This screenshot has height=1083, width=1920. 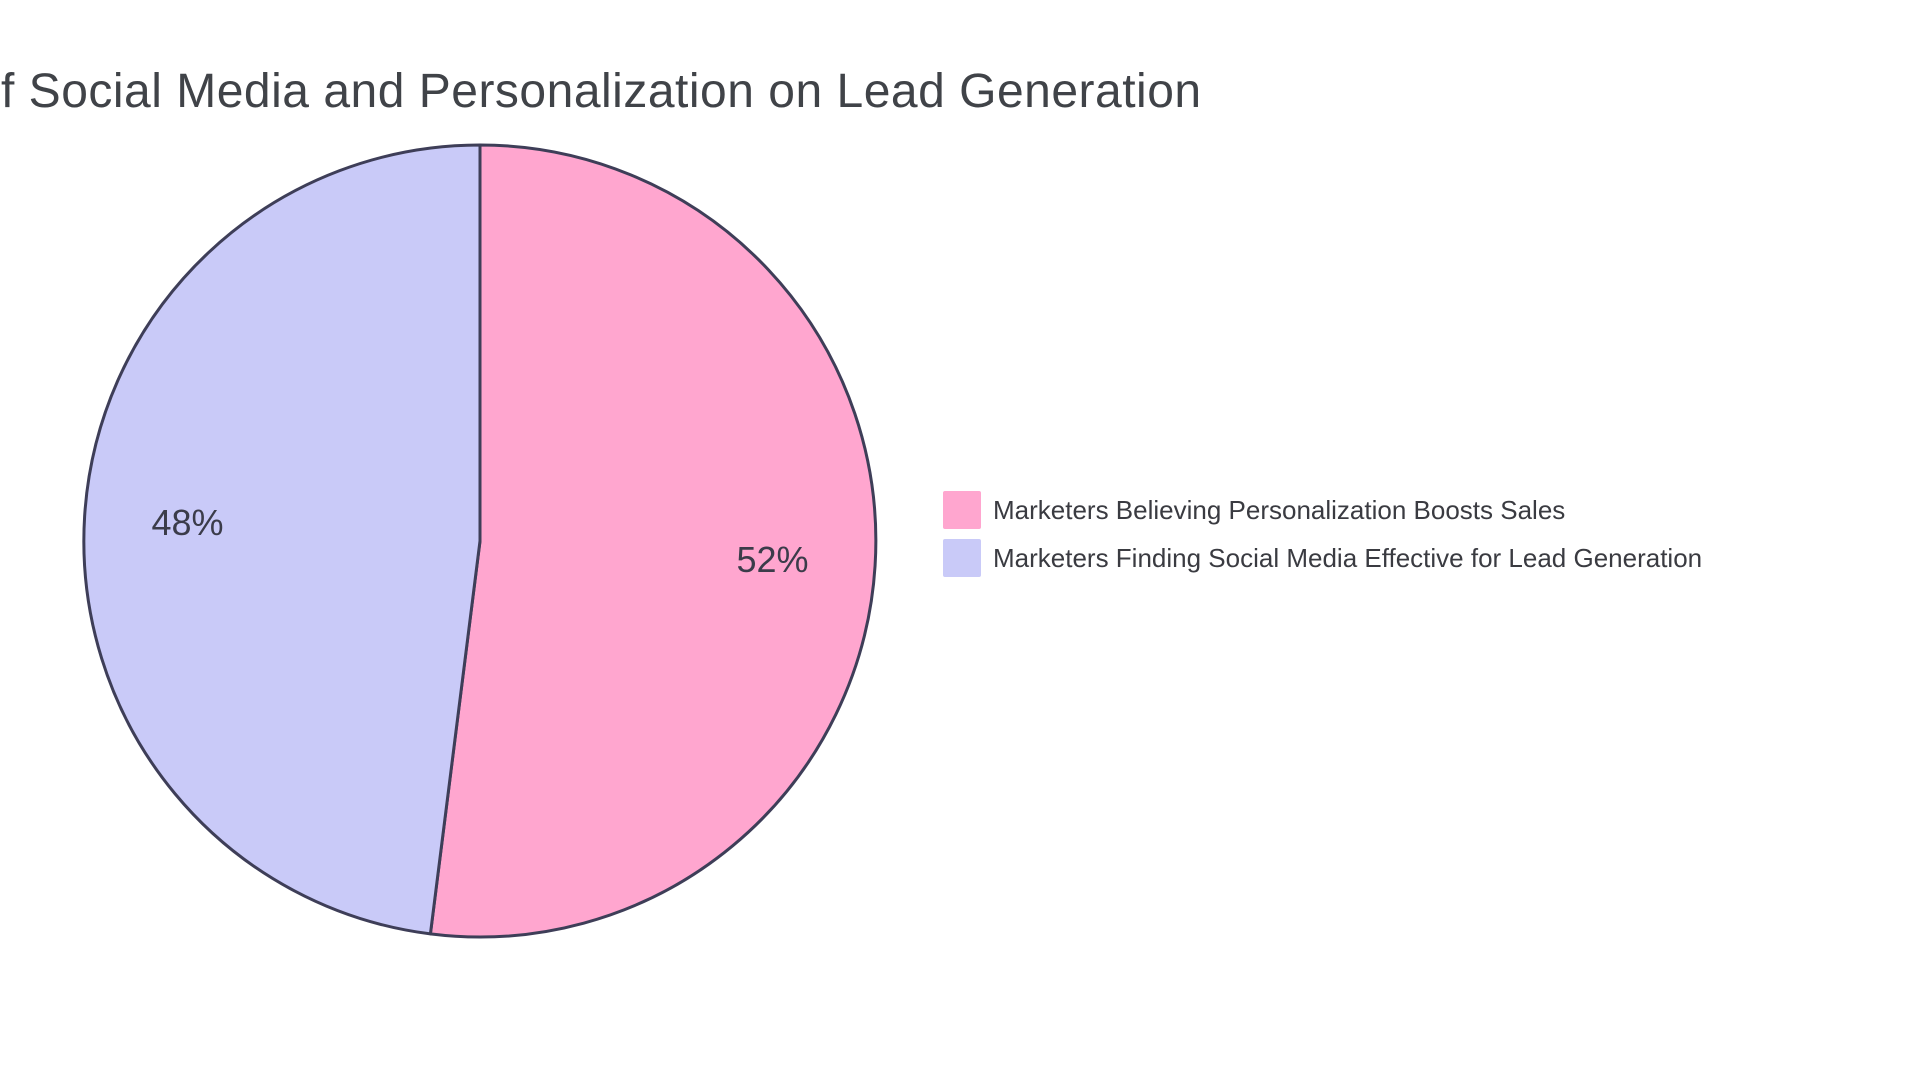 What do you see at coordinates (187, 522) in the screenshot?
I see `percent-label: 48%` at bounding box center [187, 522].